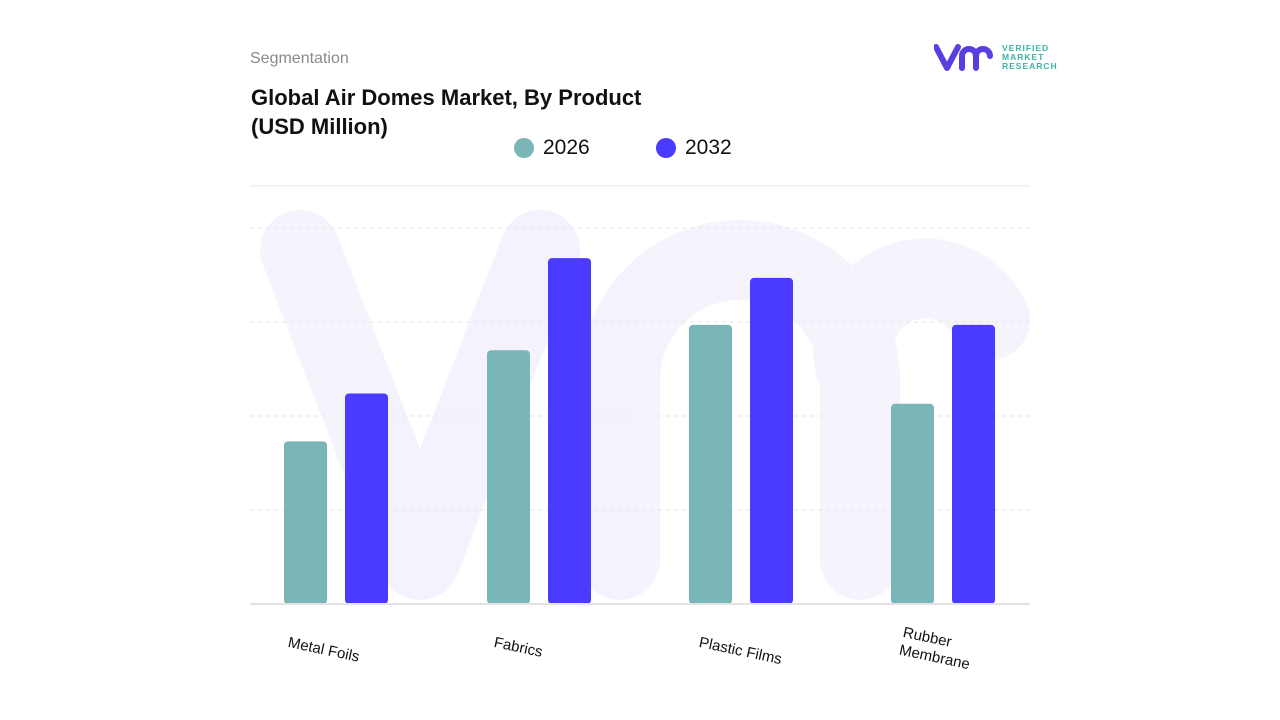 Image resolution: width=1280 pixels, height=720 pixels. Describe the element at coordinates (996, 57) in the screenshot. I see `vmr-logo: VERIFIED MARKET RESEARCH` at that location.